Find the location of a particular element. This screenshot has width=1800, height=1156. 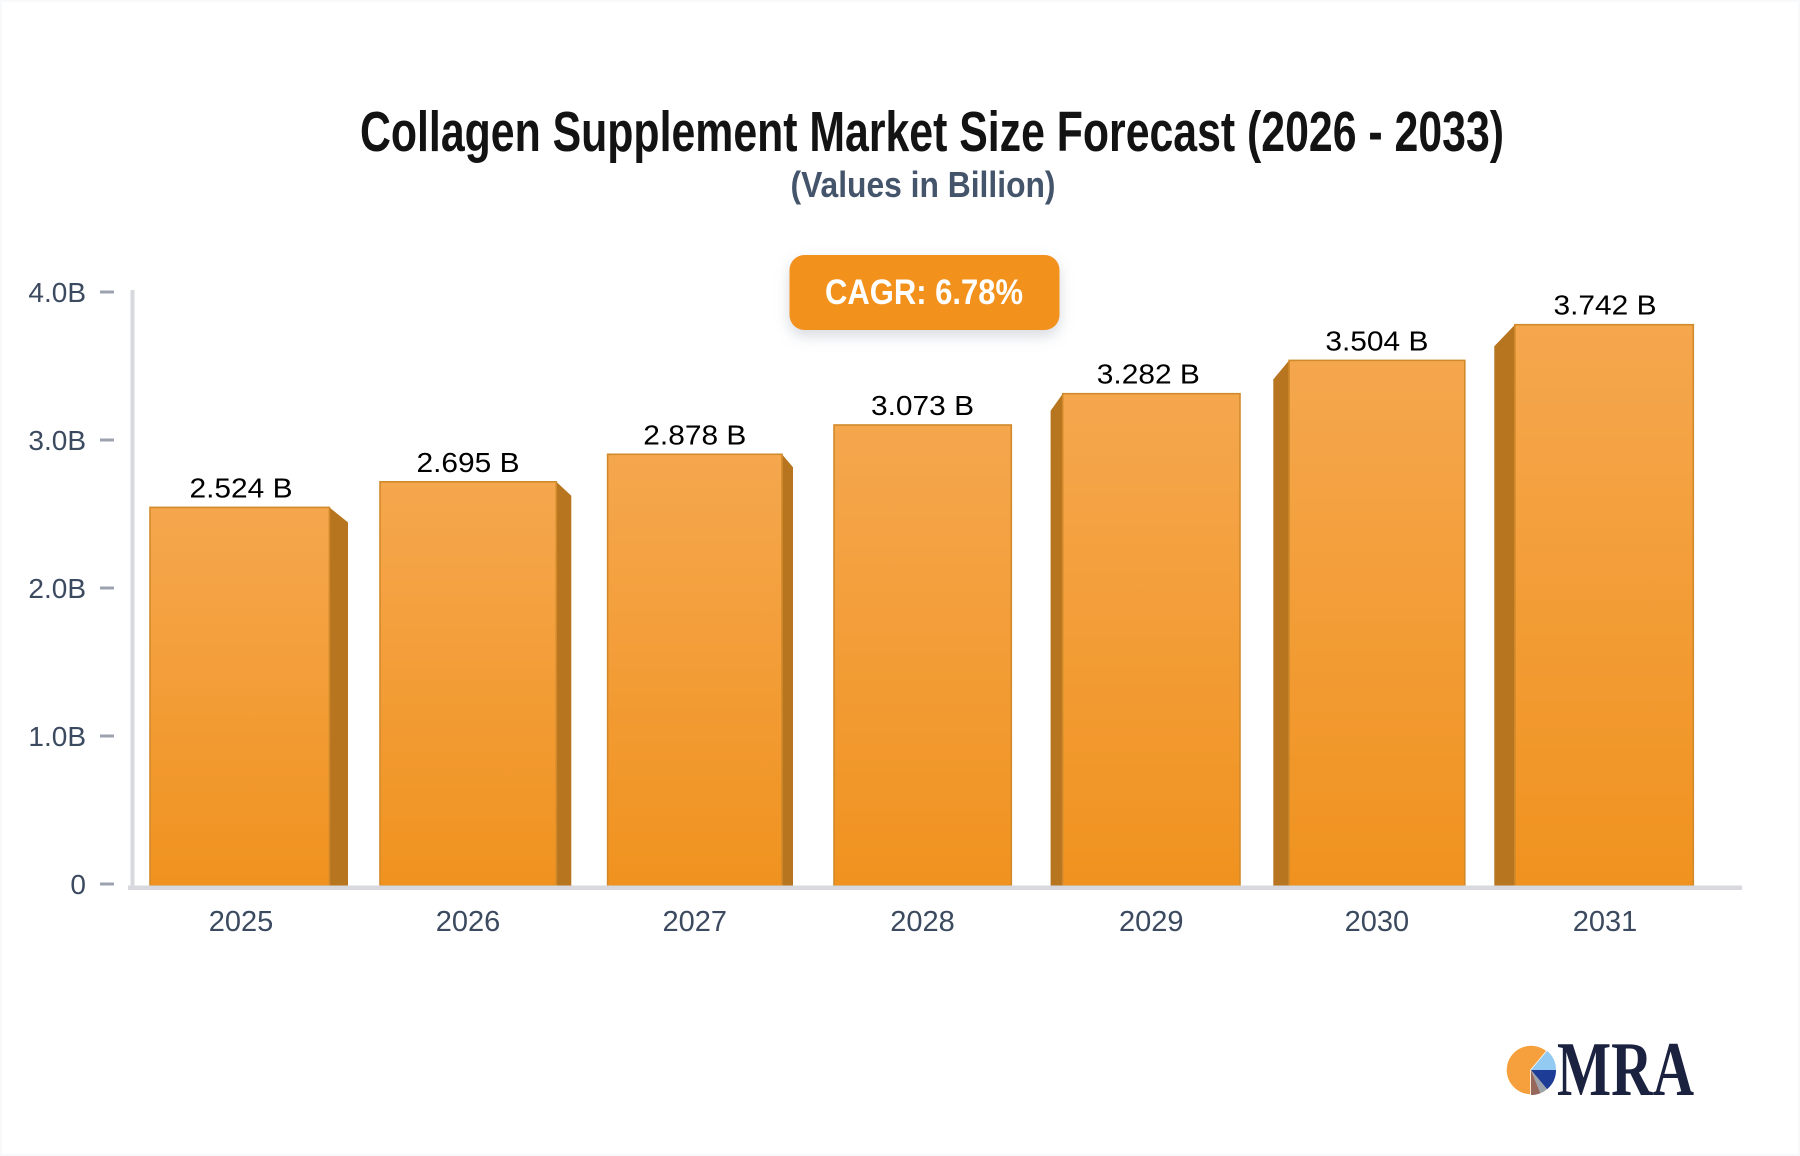

svg-text: 3.0B is located at coordinates (57, 440).